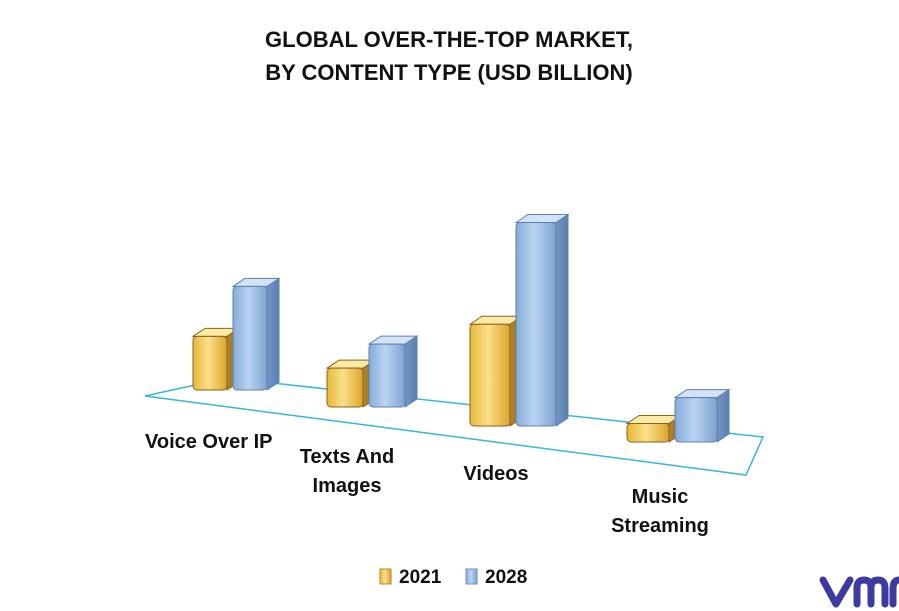  I want to click on bar-2028-videos, so click(542, 320).